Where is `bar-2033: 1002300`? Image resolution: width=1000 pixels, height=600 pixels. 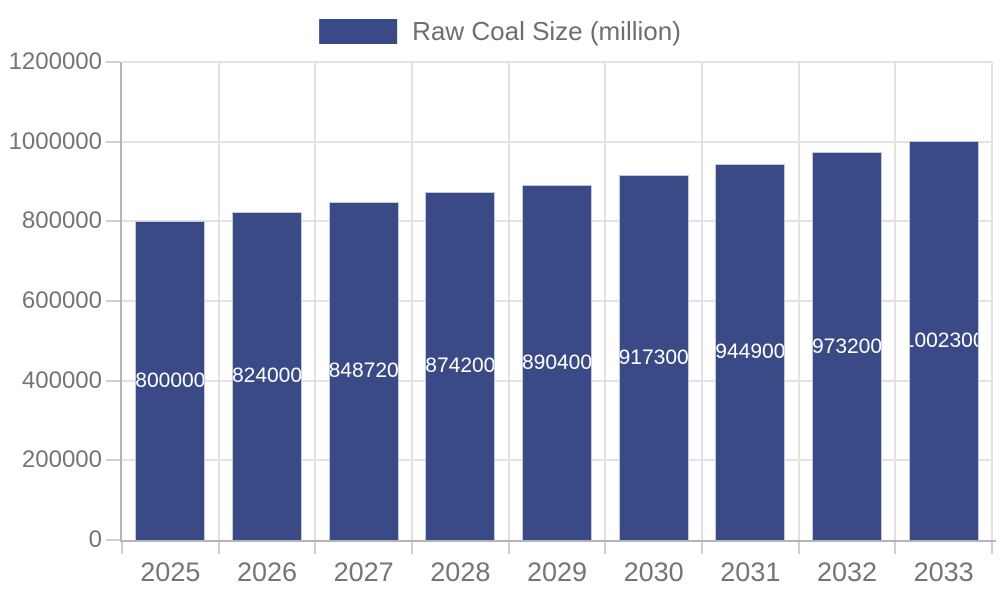
bar-2033: 1002300 is located at coordinates (943, 340).